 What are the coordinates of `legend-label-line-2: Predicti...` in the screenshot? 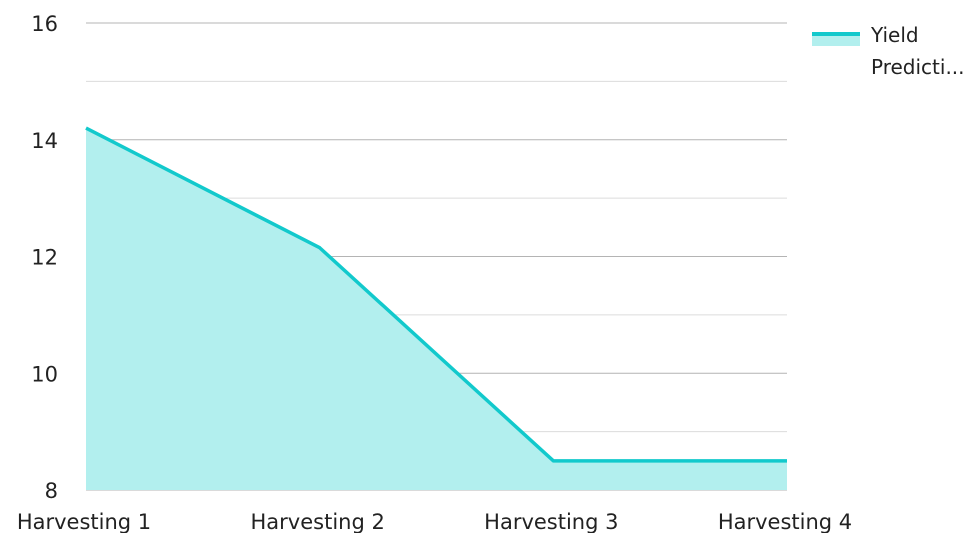 It's located at (918, 67).